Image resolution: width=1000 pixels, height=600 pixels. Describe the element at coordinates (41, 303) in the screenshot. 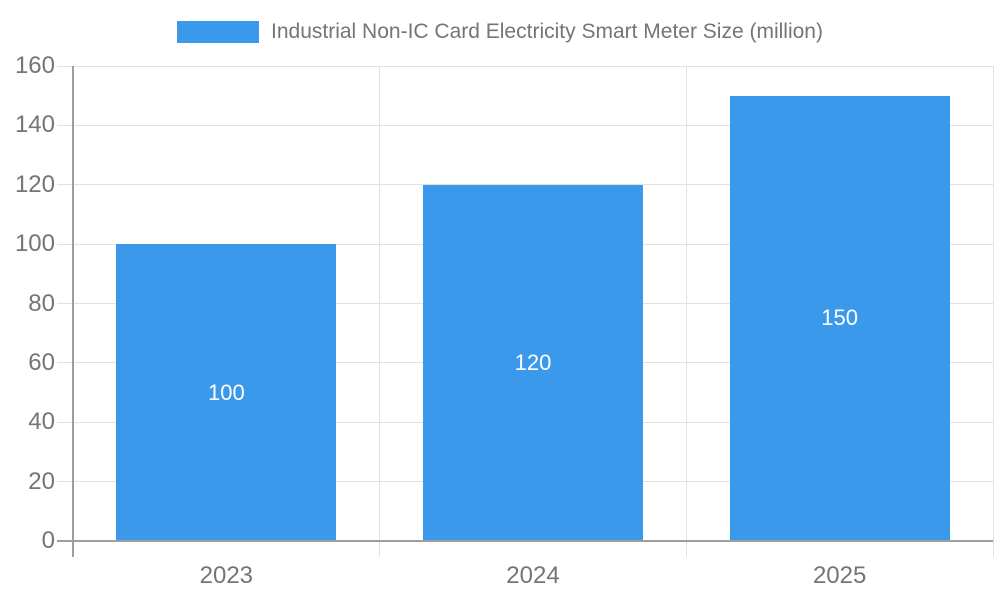

I see `y-axis-tick-label: 80` at that location.